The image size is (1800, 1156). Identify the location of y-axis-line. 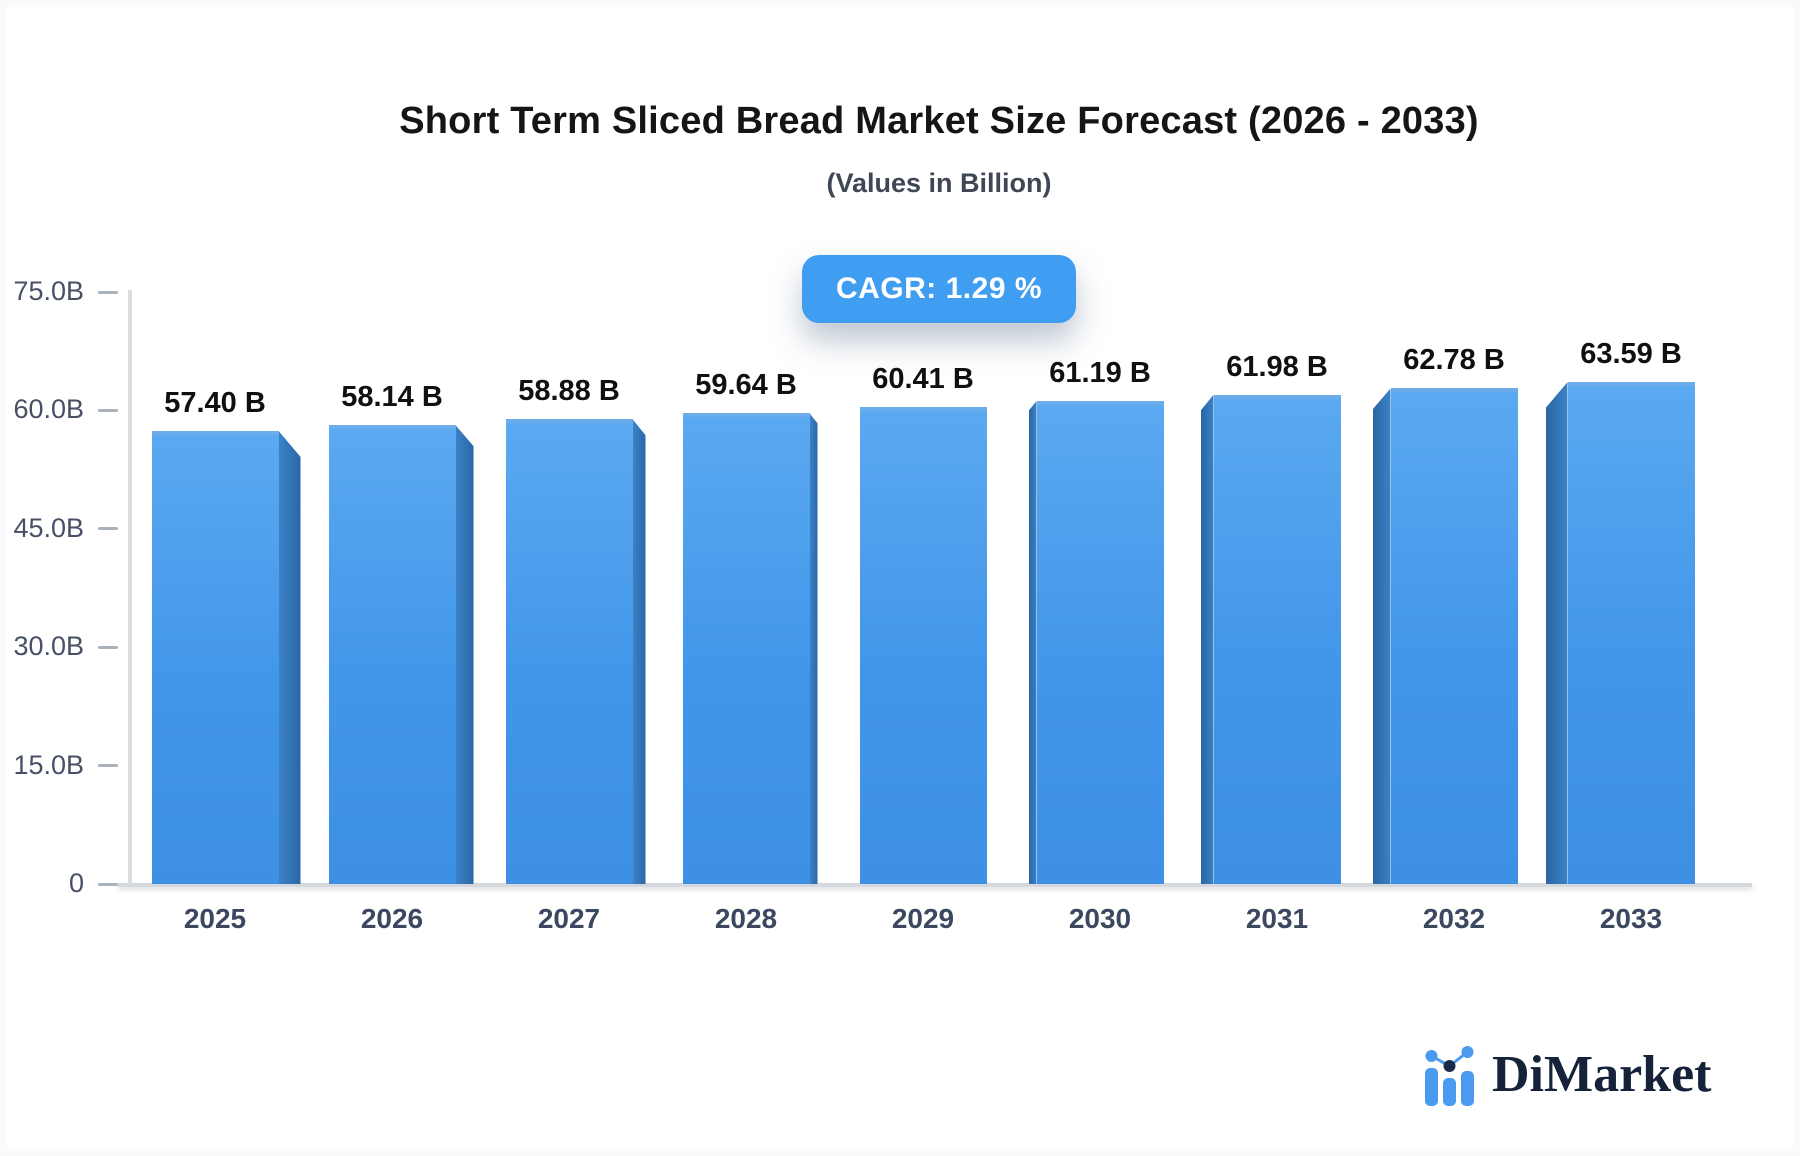
(130, 587).